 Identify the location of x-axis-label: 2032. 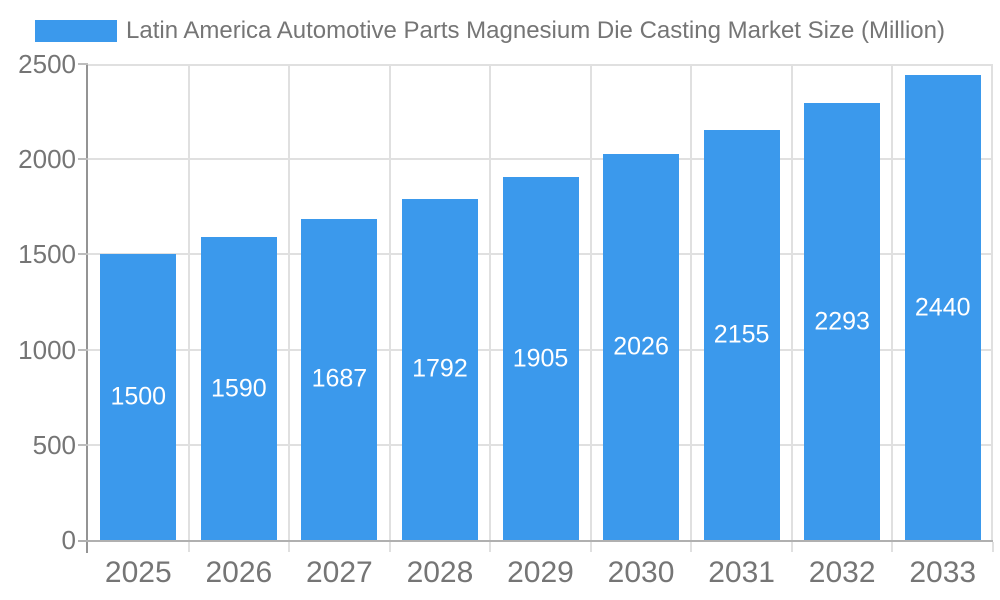
(842, 572).